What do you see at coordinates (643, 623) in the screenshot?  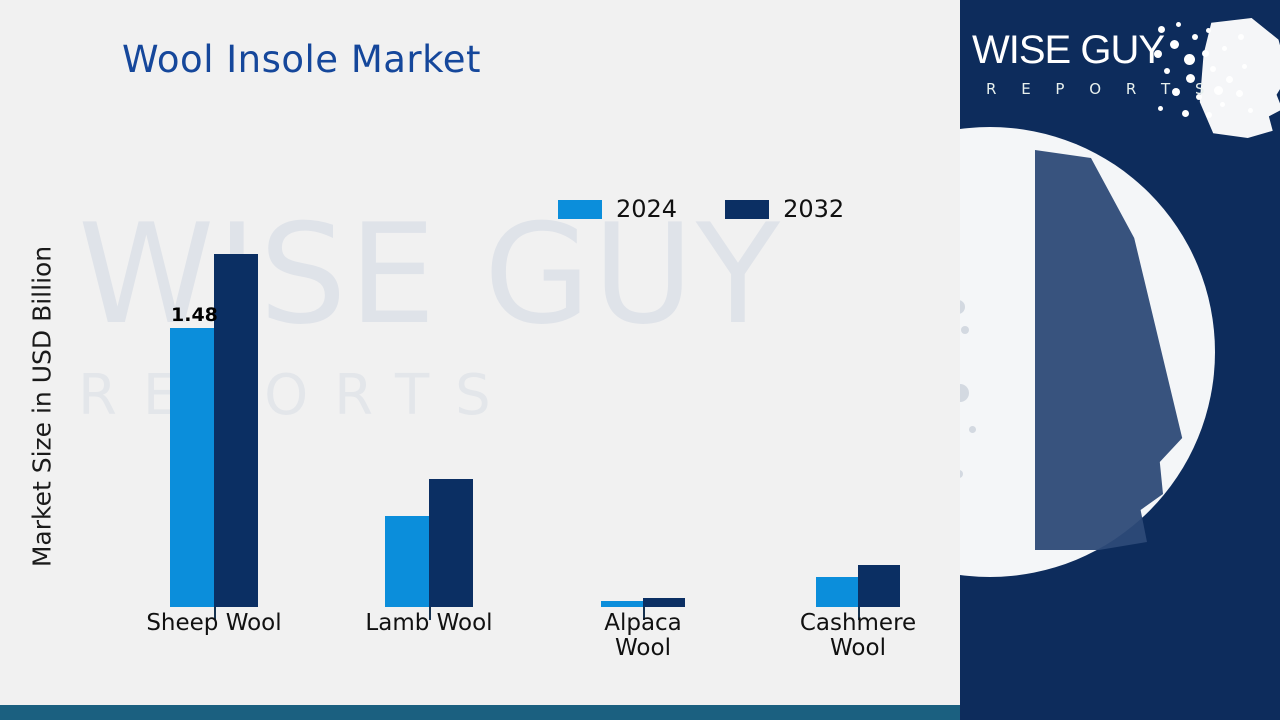 I see `x-axis-label-line: Alpaca` at bounding box center [643, 623].